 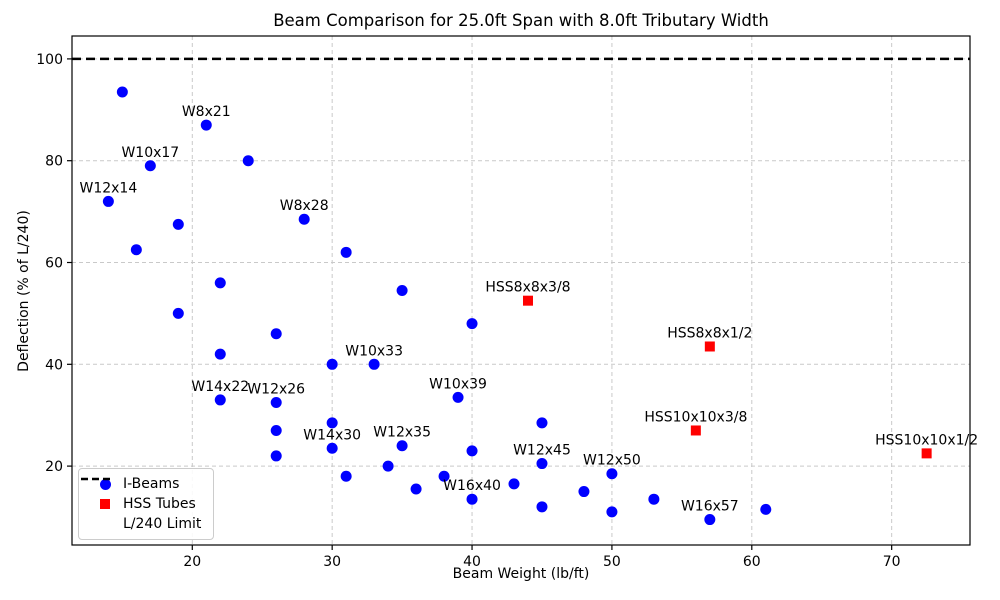 I want to click on x-tick-label: 40, so click(x=472, y=562).